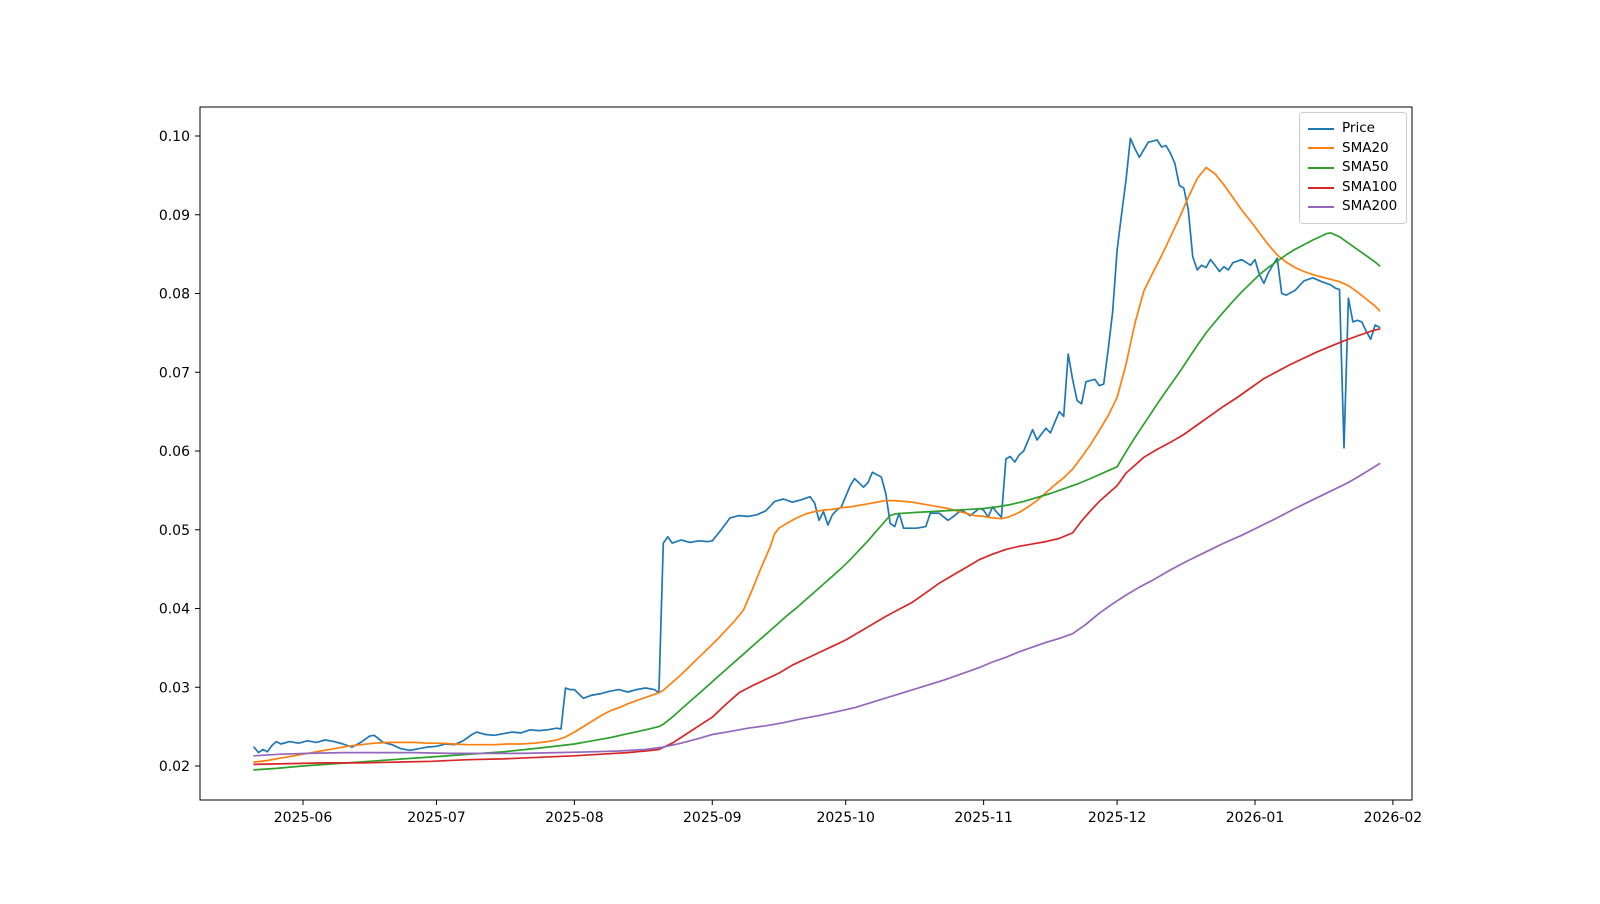  Describe the element at coordinates (174, 767) in the screenshot. I see `y-tick-label: 0.02` at that location.